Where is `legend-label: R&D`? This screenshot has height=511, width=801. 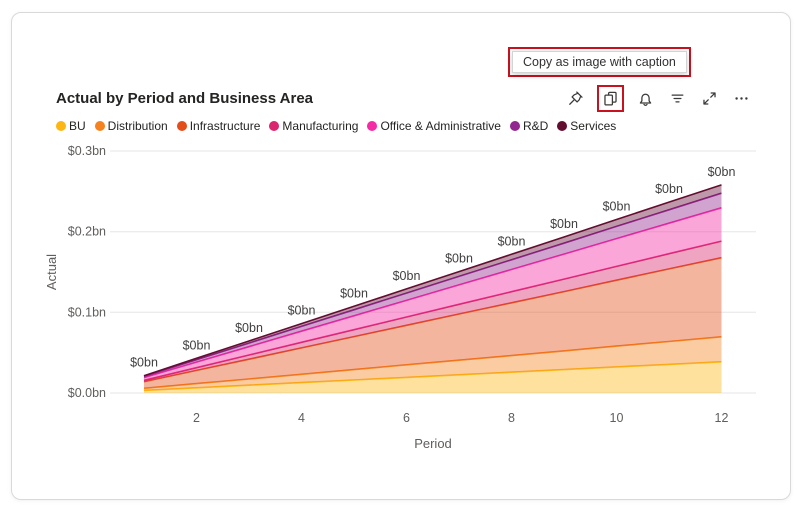 legend-label: R&D is located at coordinates (535, 126).